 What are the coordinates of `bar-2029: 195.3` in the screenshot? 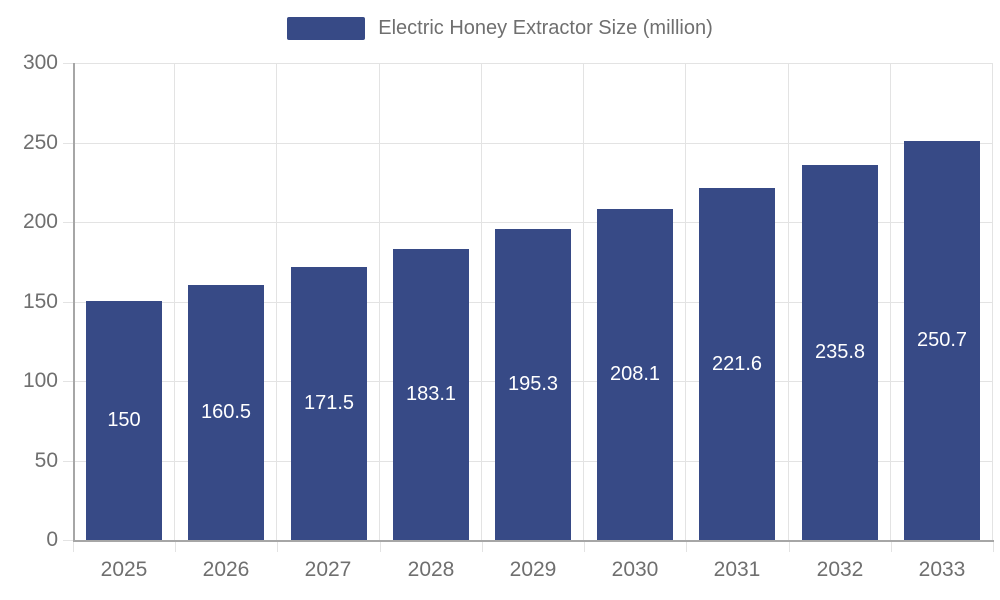 It's located at (533, 384).